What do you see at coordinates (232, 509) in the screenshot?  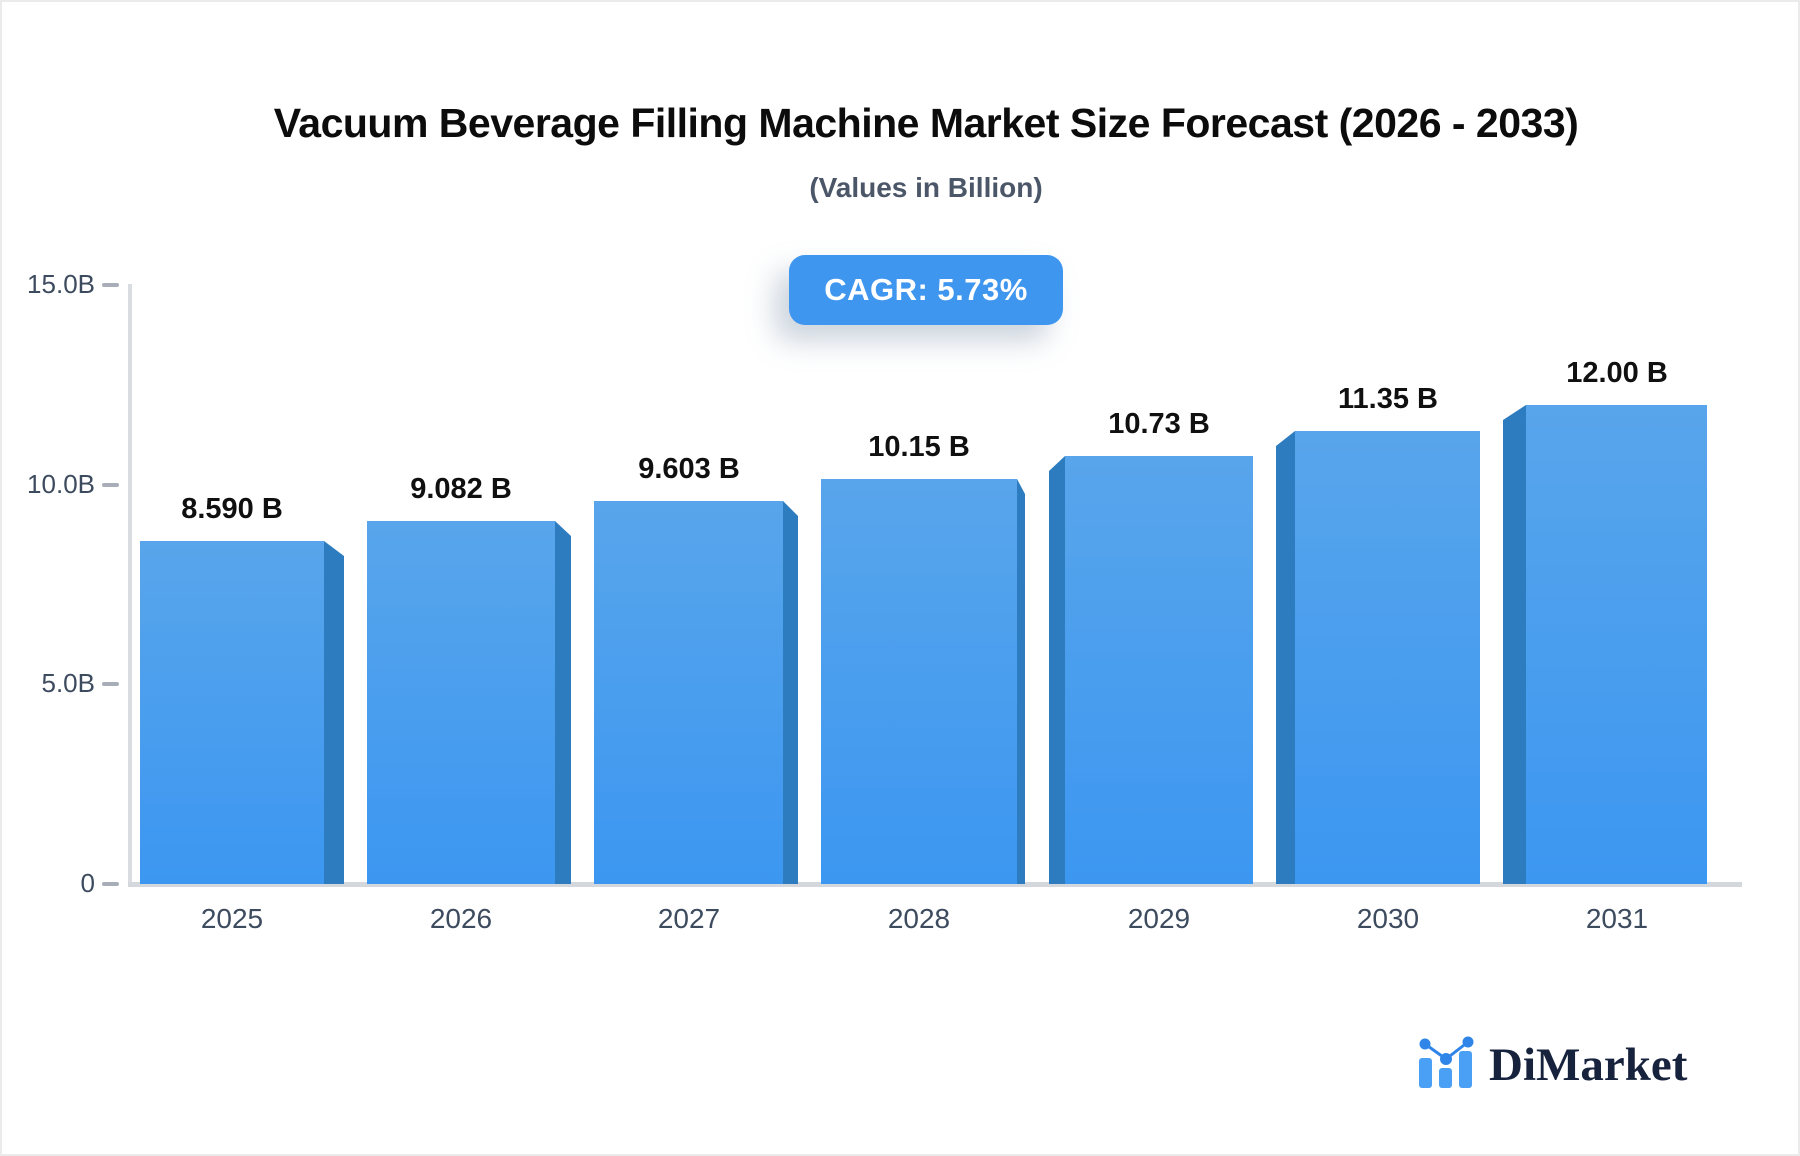 I see `bar-value-label: 8.590 B` at bounding box center [232, 509].